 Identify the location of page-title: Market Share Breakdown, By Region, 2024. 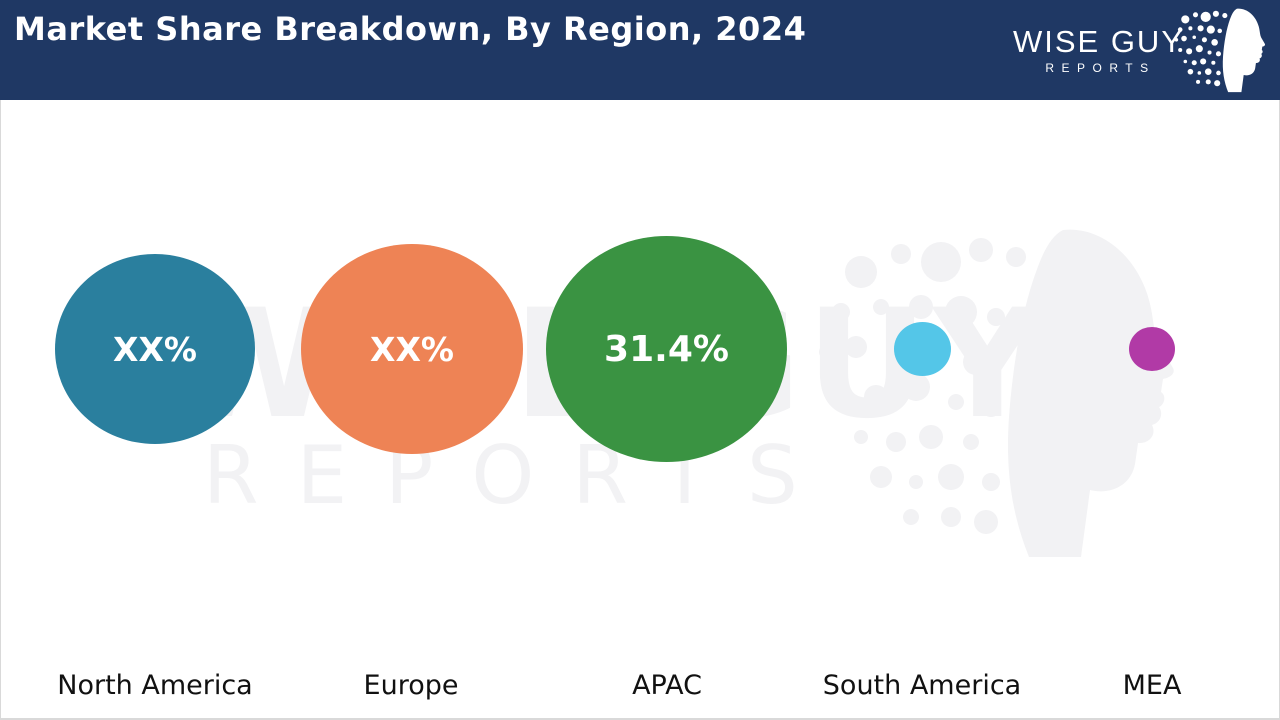
(410, 29).